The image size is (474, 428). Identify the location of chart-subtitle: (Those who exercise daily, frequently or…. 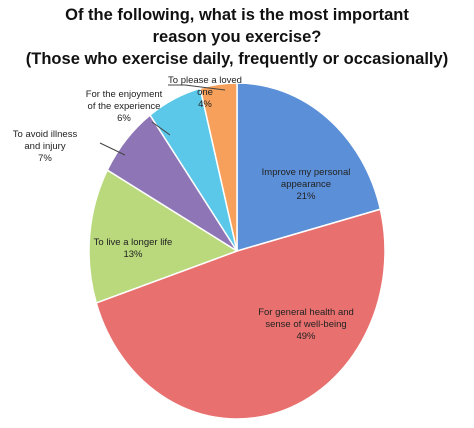
(237, 59).